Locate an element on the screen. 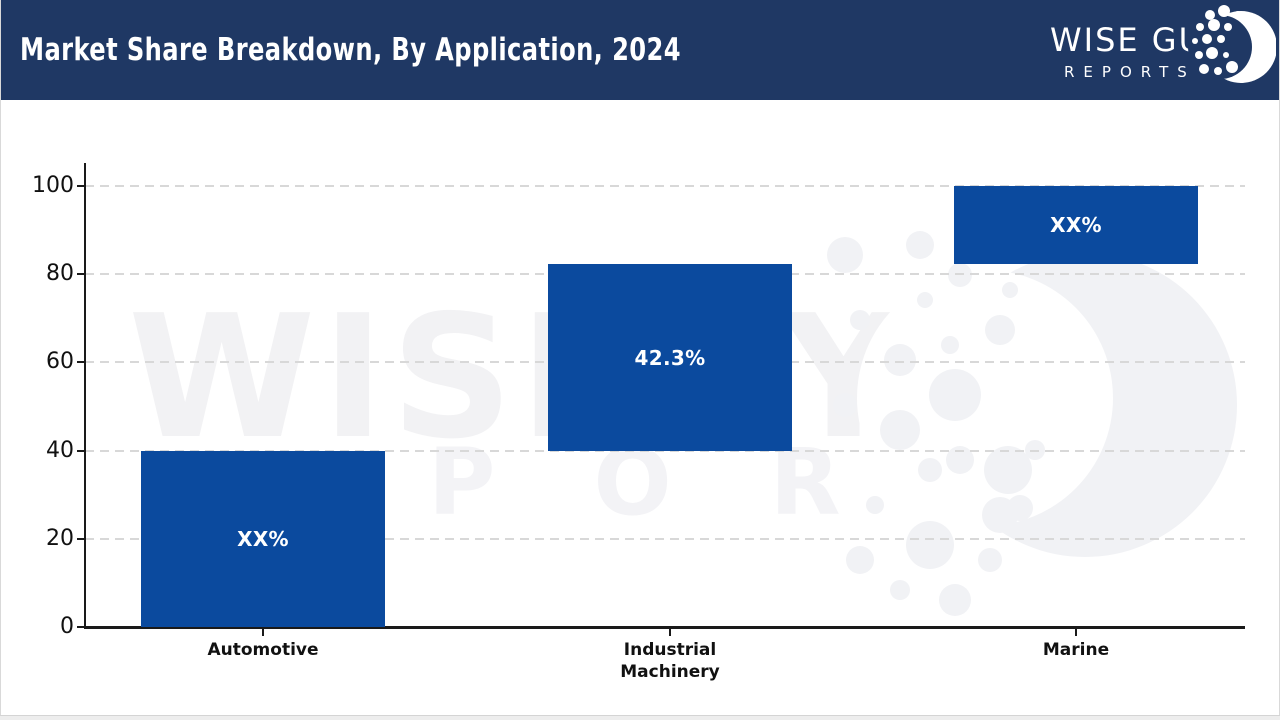 This screenshot has height=720, width=1280. bar-segment-automotive: XX% is located at coordinates (263, 539).